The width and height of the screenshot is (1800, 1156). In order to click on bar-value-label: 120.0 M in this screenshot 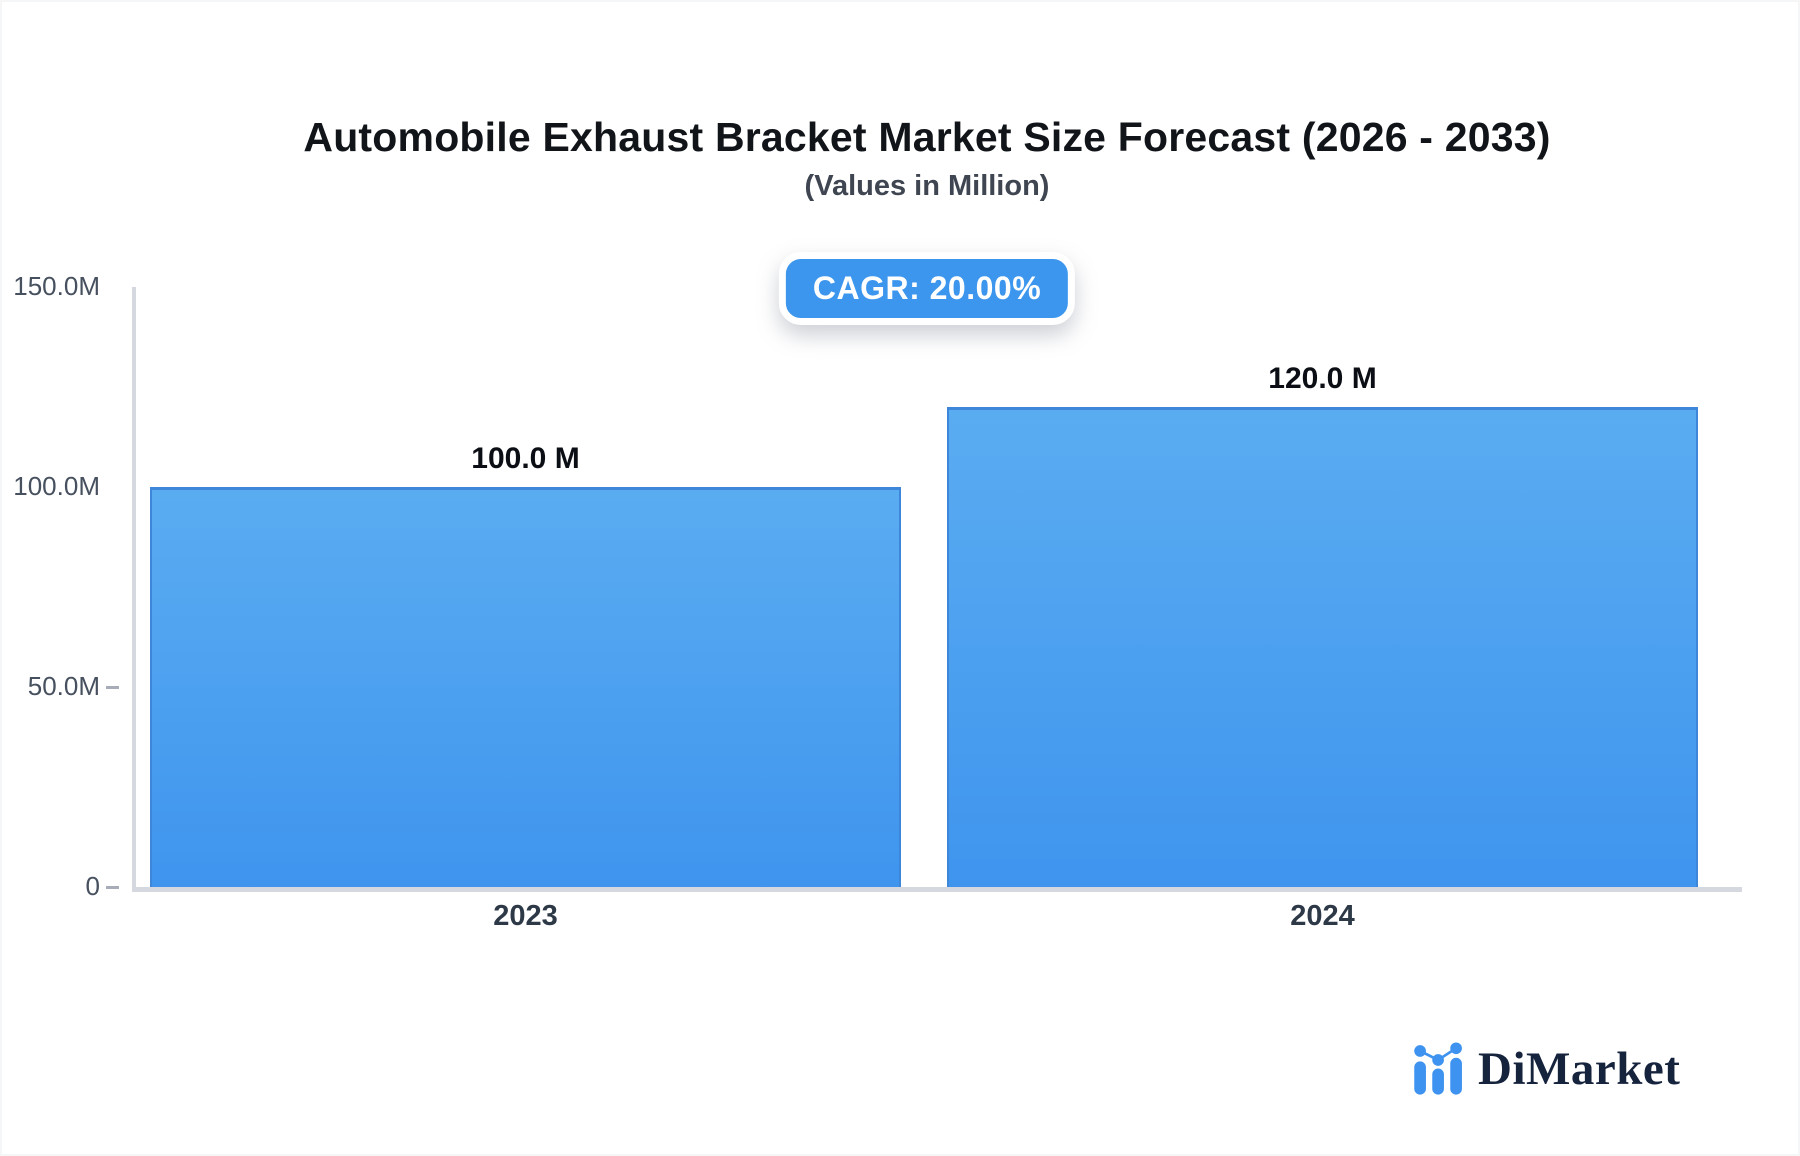, I will do `click(1322, 378)`.